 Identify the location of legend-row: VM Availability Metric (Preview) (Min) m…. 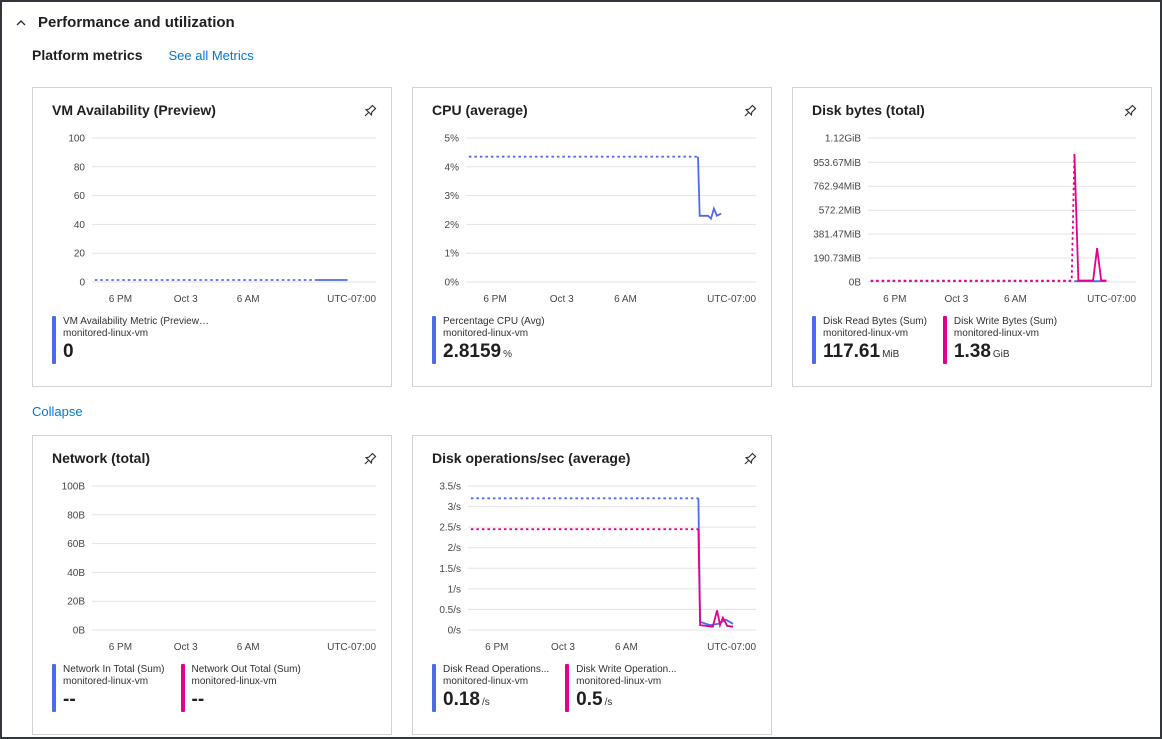
(216, 340).